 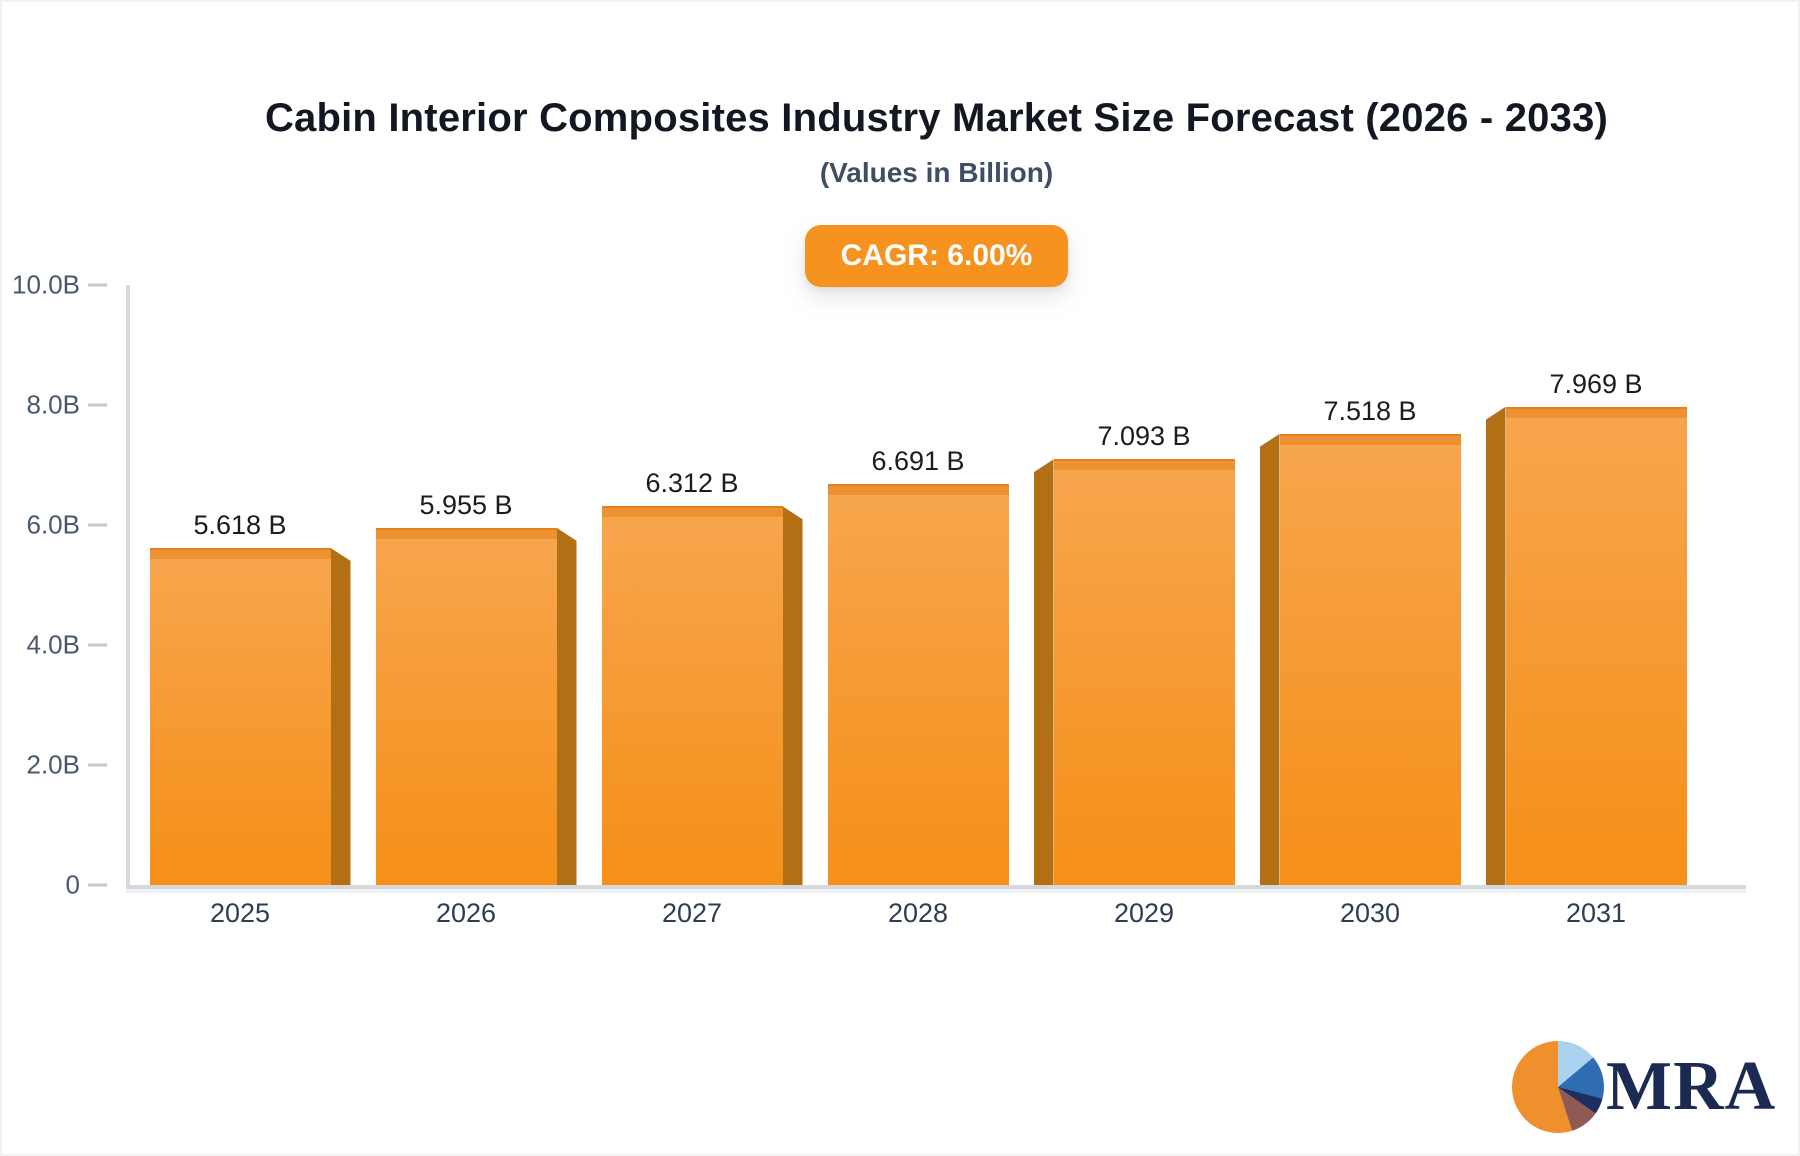 I want to click on bar-2031, so click(x=1586, y=645).